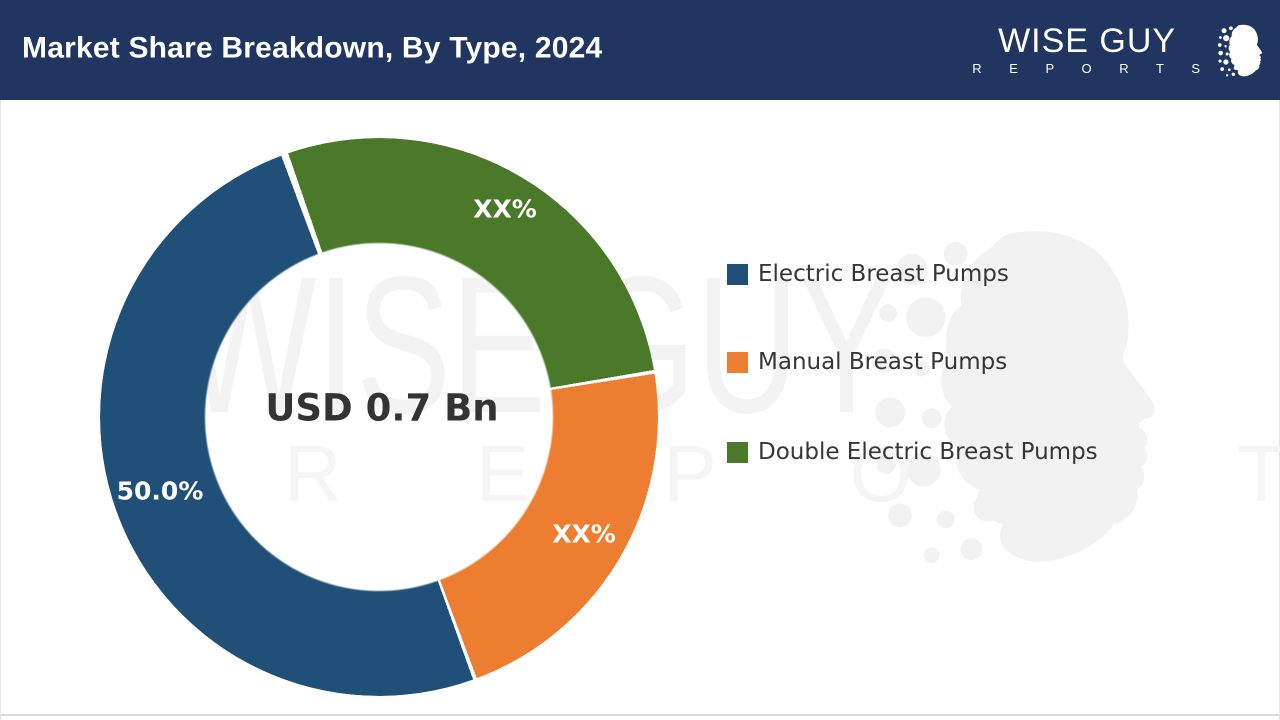 This screenshot has width=1280, height=720. I want to click on legend-item-manual: Manual Breast Pumps, so click(867, 362).